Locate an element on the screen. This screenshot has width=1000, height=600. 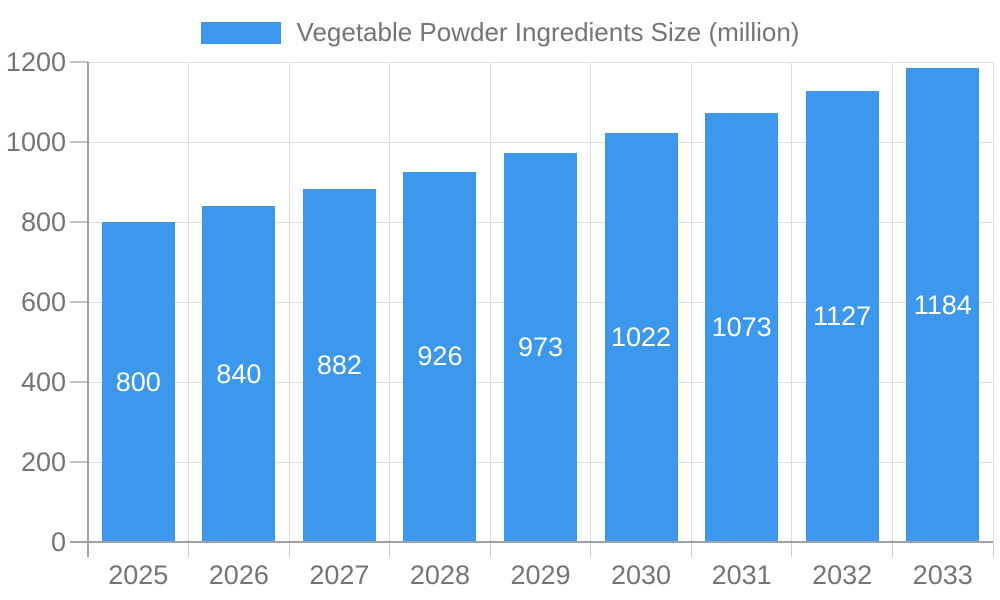
legend-swatch is located at coordinates (240, 32).